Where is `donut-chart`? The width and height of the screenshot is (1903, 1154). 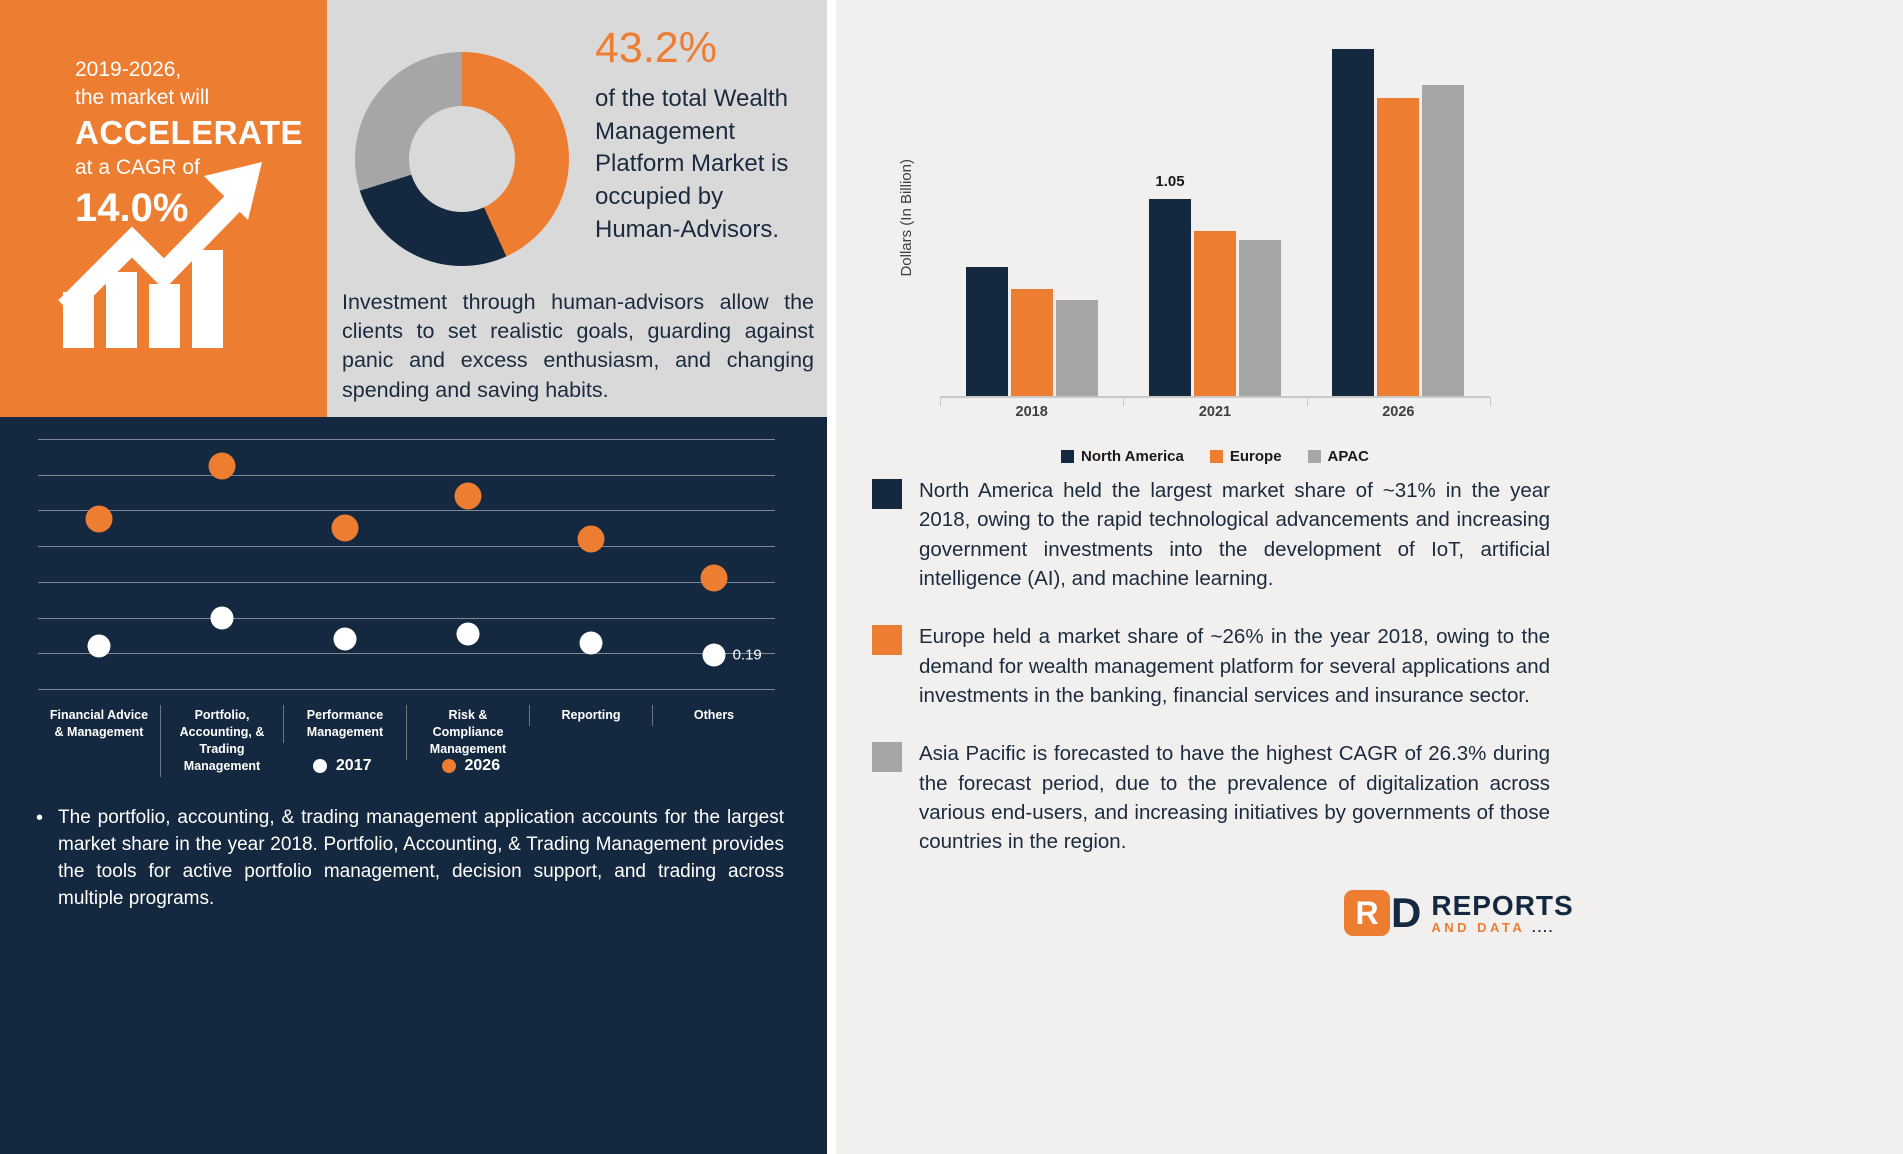
donut-chart is located at coordinates (462, 159).